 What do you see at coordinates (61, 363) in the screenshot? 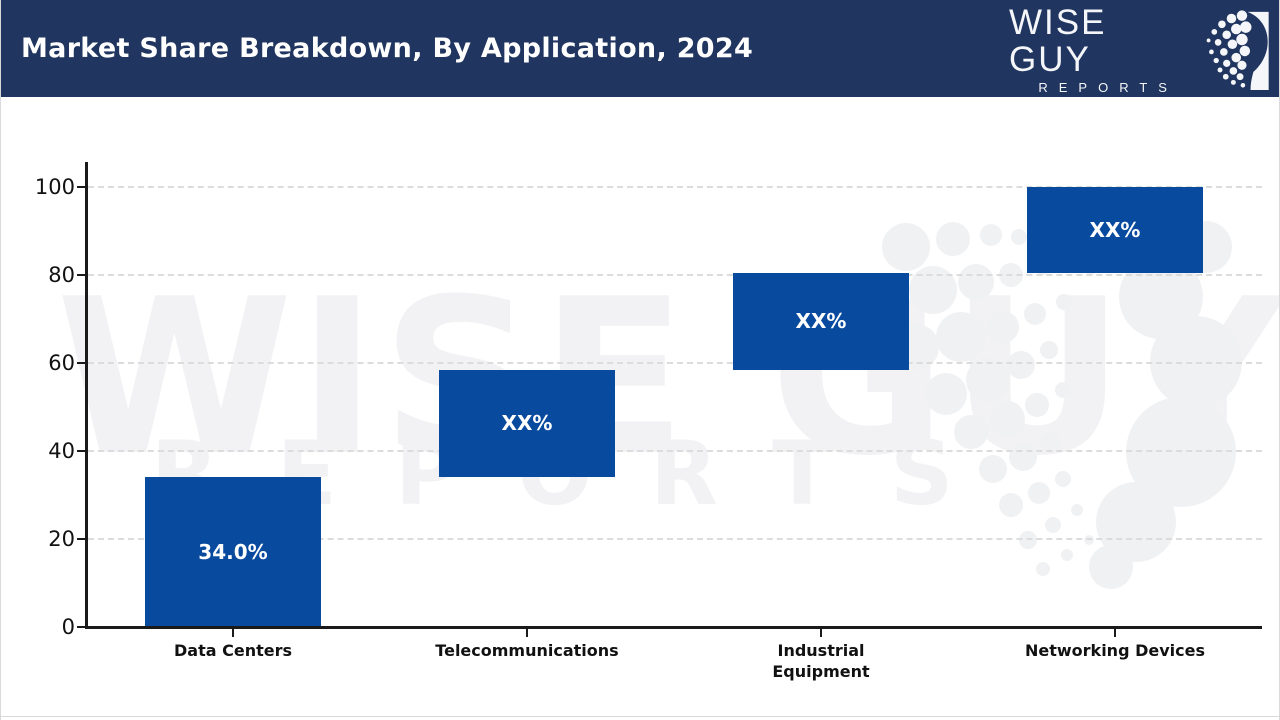
I see `y-tick-label-60: 60` at bounding box center [61, 363].